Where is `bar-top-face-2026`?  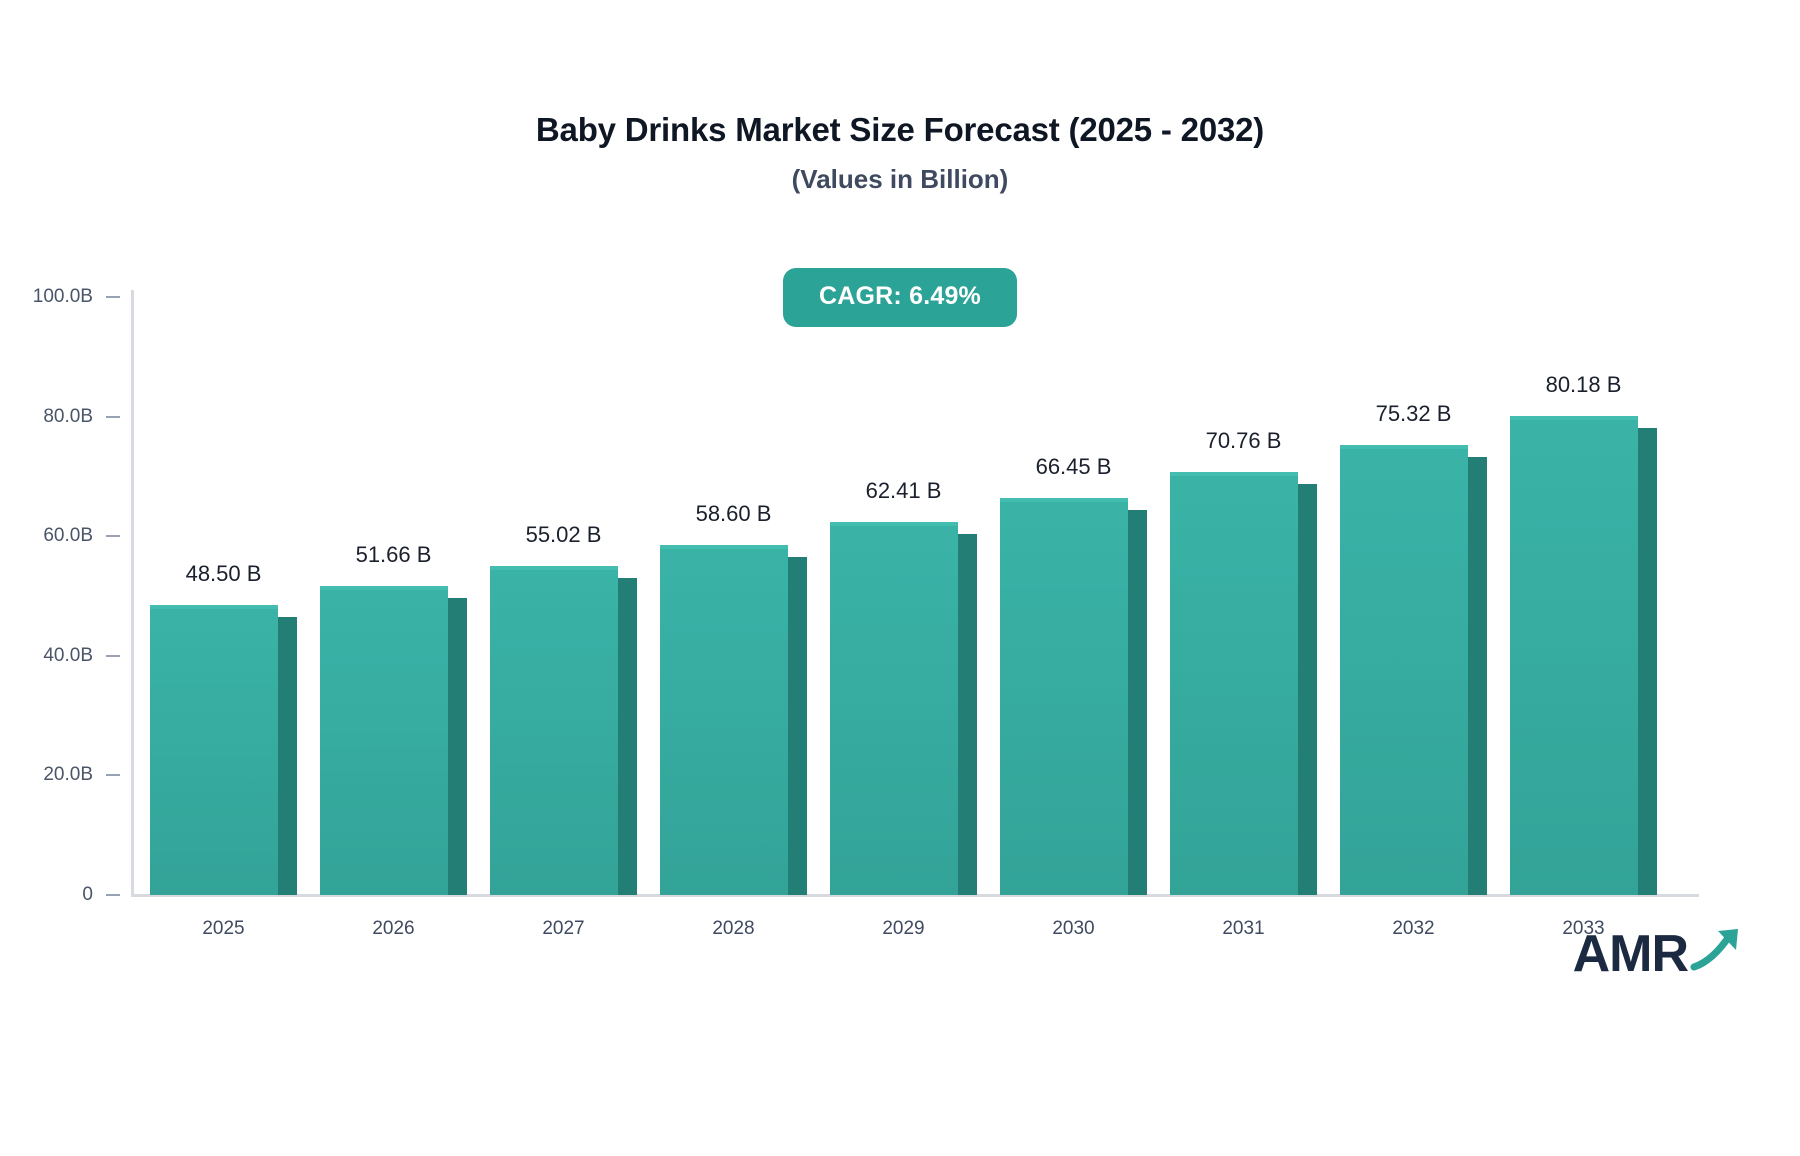
bar-top-face-2026 is located at coordinates (384, 588).